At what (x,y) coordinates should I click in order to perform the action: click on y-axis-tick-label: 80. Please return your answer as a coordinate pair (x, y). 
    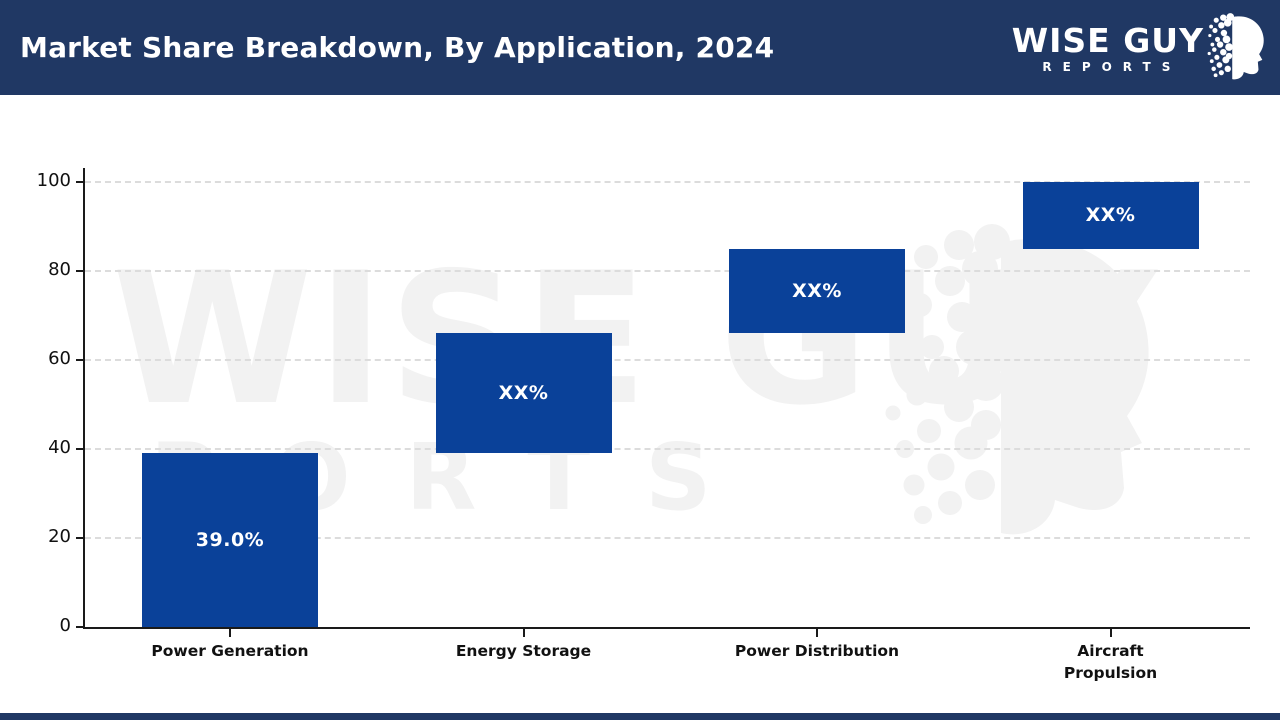
    Looking at the image, I should click on (59, 269).